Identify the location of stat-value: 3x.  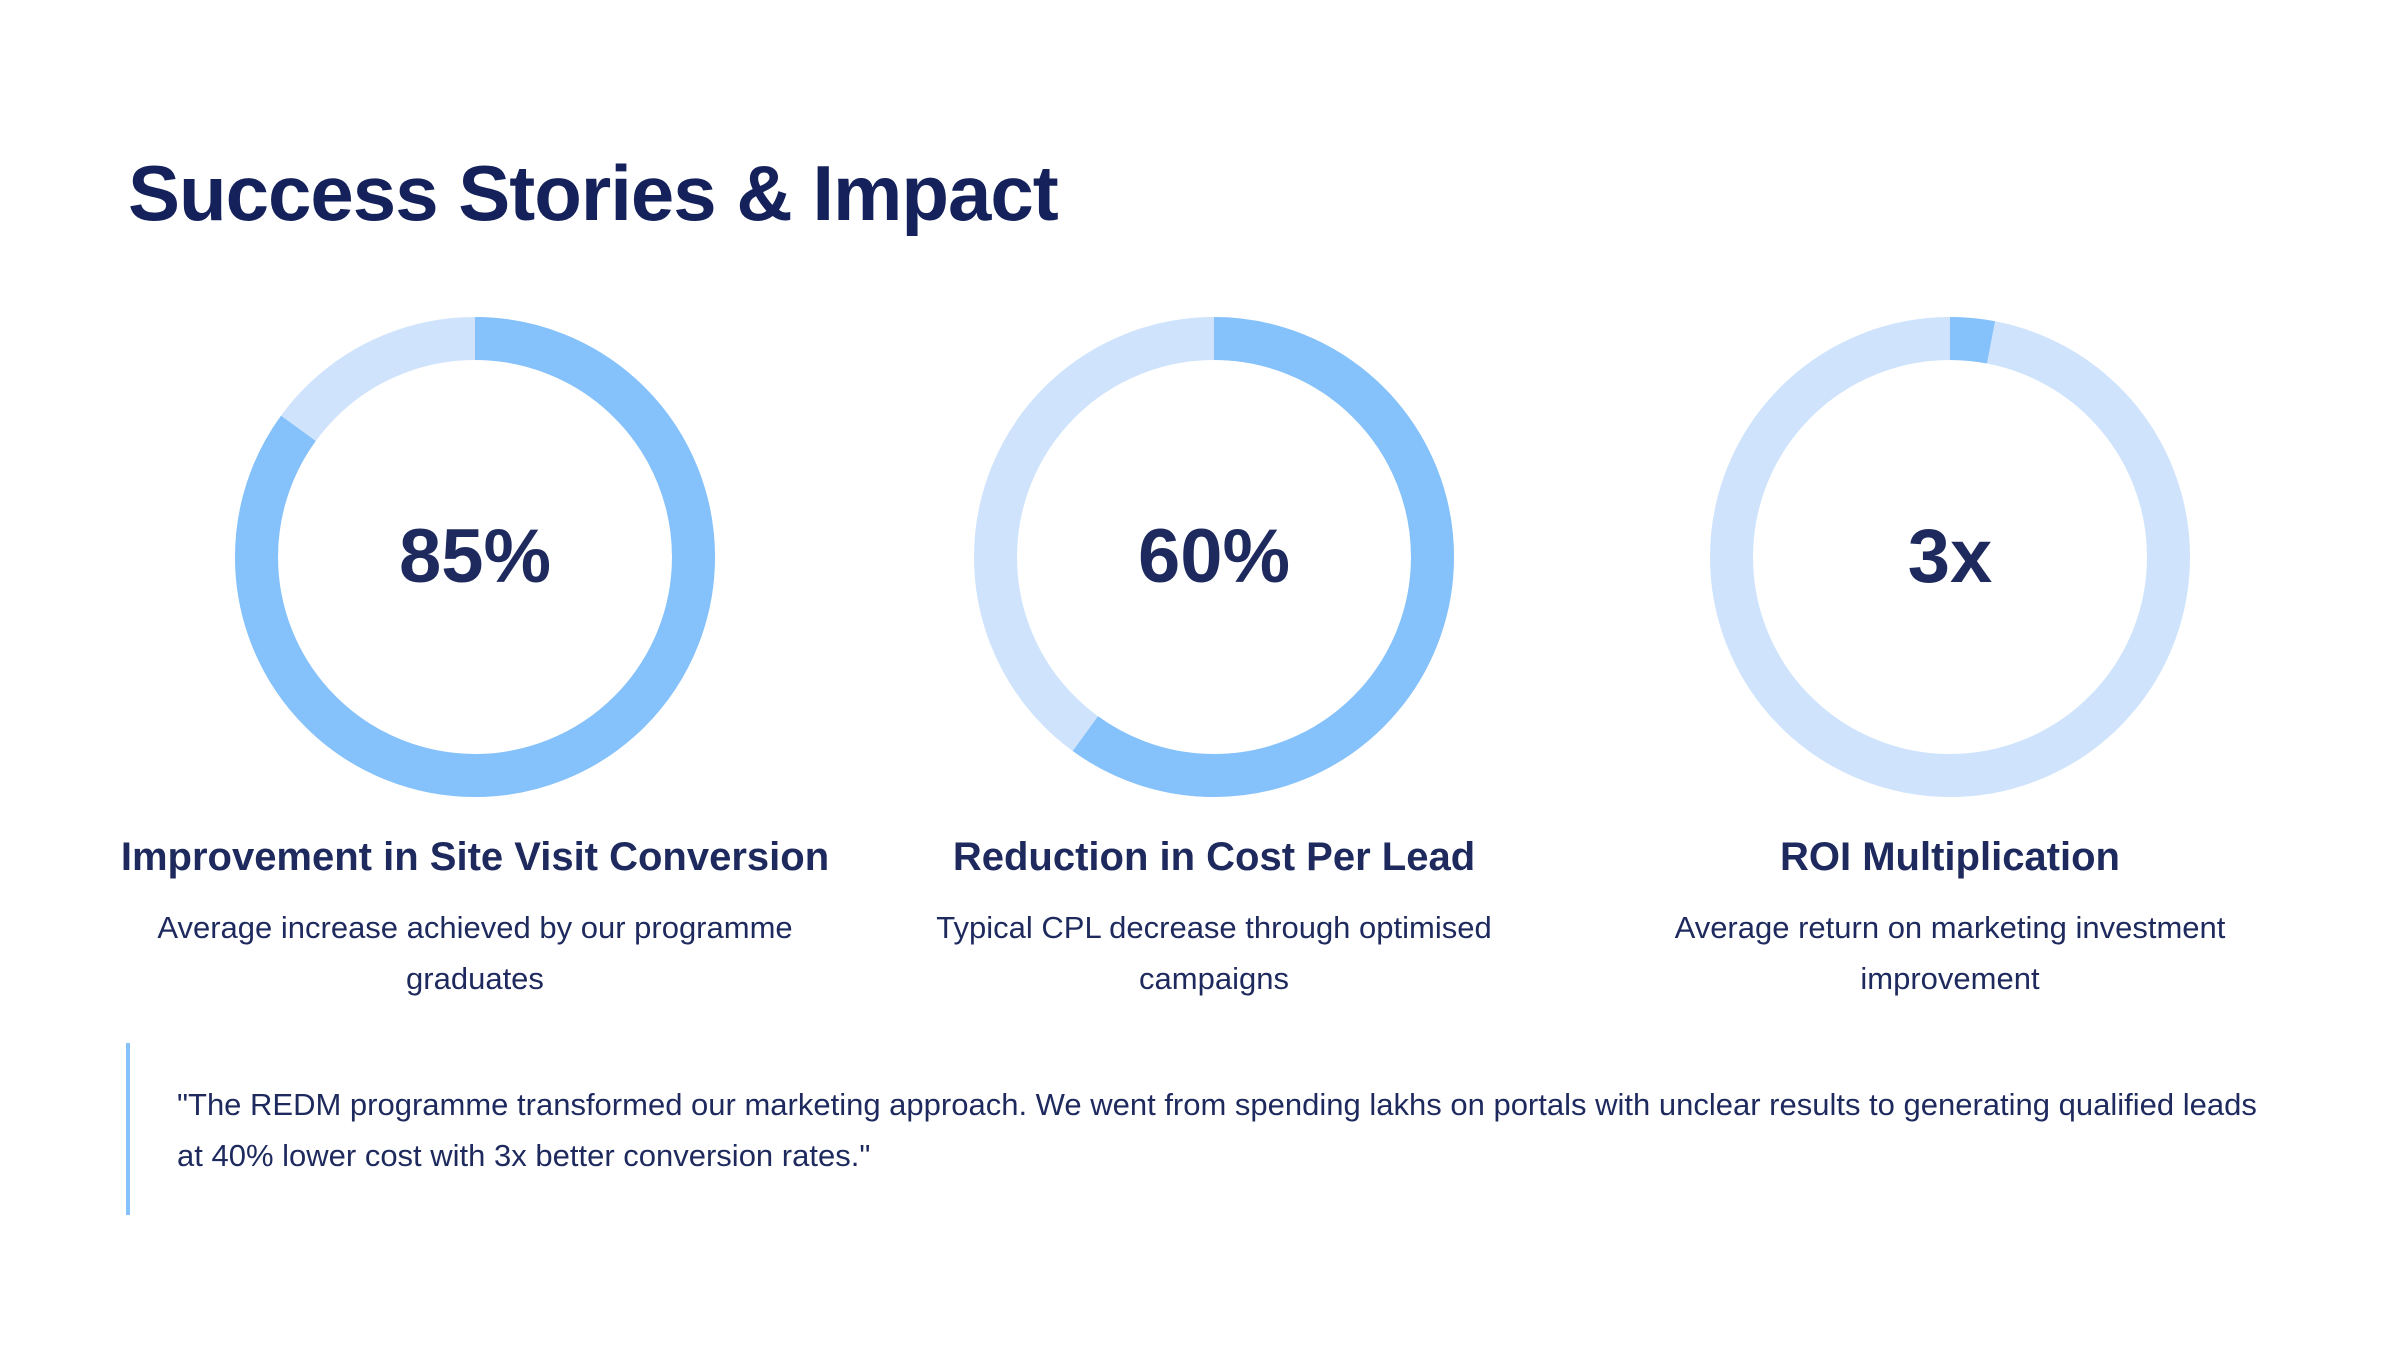
(1950, 556).